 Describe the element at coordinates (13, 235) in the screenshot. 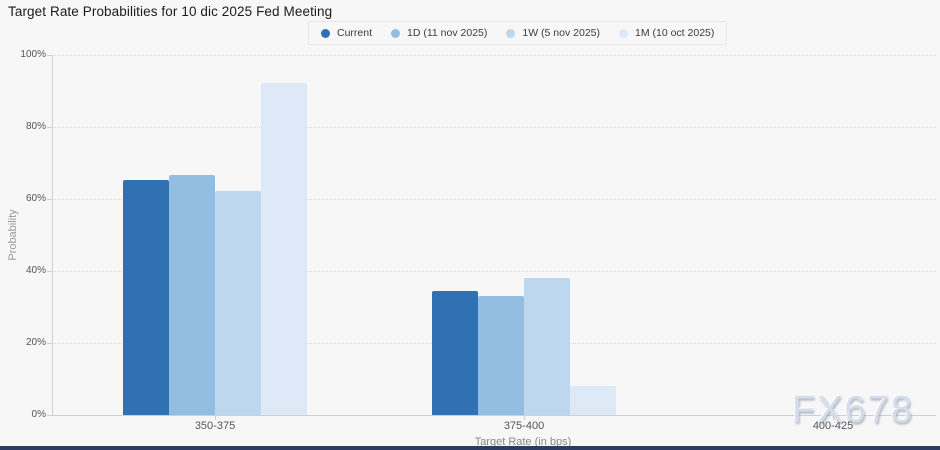

I see `y-axis-title: Probability` at that location.